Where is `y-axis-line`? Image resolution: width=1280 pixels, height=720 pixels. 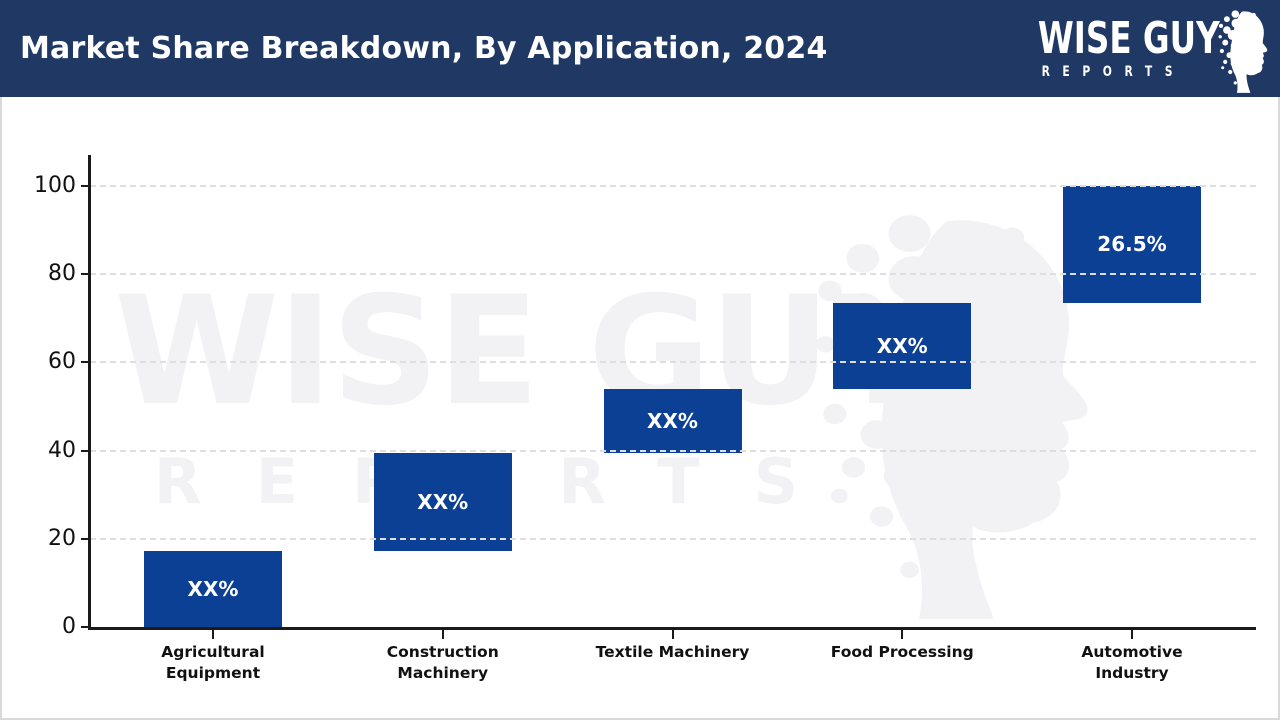
y-axis-line is located at coordinates (89, 392).